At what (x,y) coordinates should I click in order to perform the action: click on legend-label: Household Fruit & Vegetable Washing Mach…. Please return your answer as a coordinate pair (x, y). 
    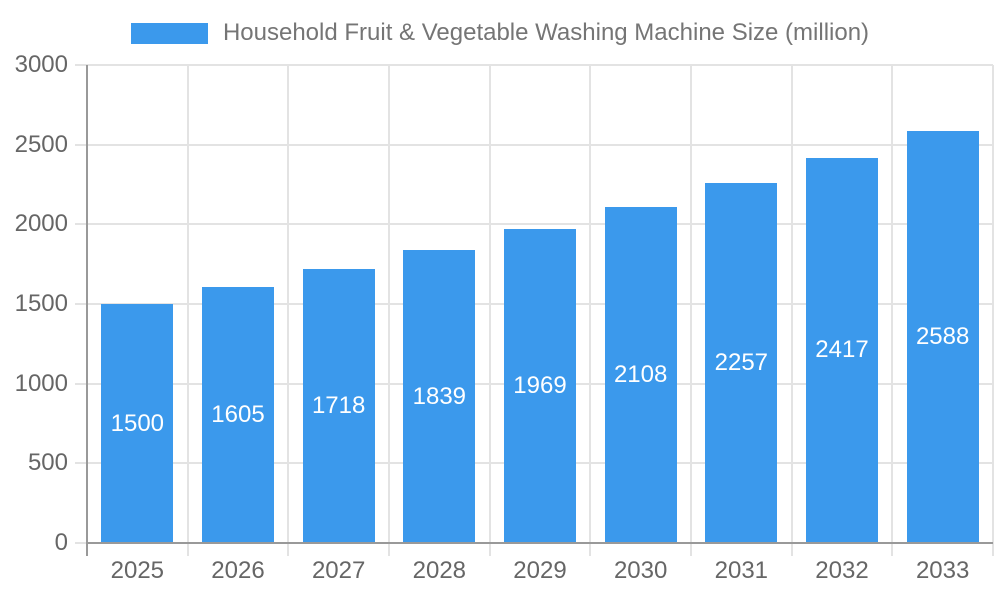
    Looking at the image, I should click on (546, 32).